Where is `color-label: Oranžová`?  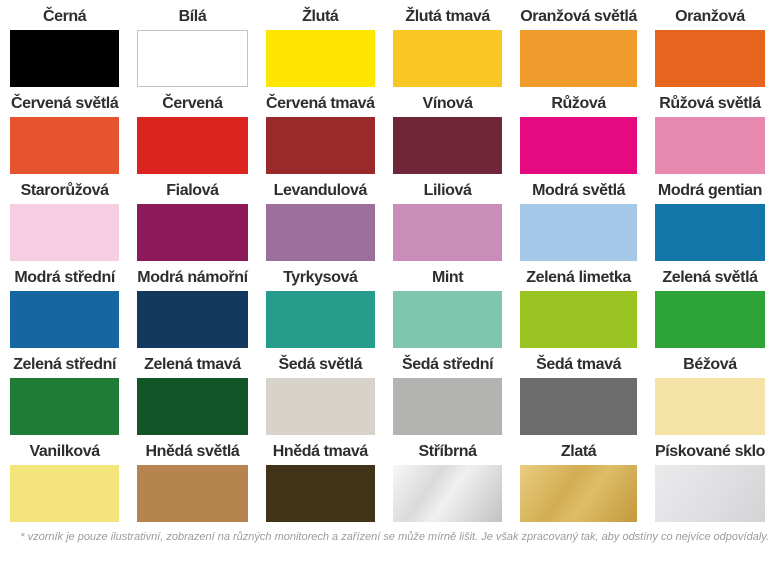 color-label: Oranžová is located at coordinates (710, 16).